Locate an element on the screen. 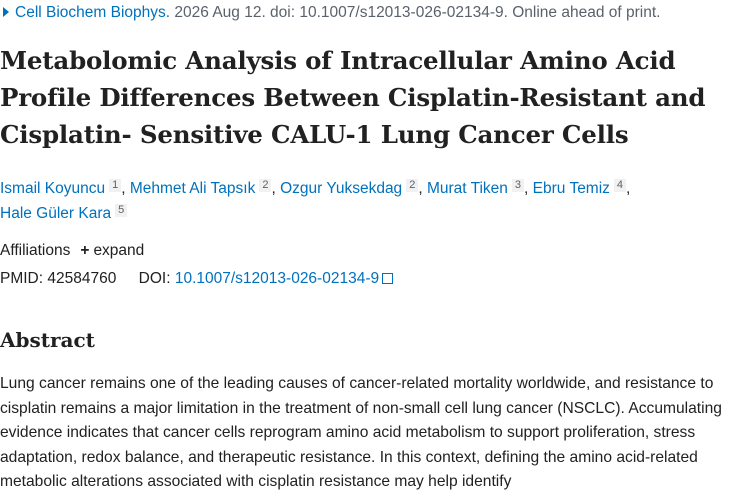 This screenshot has width=750, height=500. affiliations: Affiliations + expand is located at coordinates (72, 251).